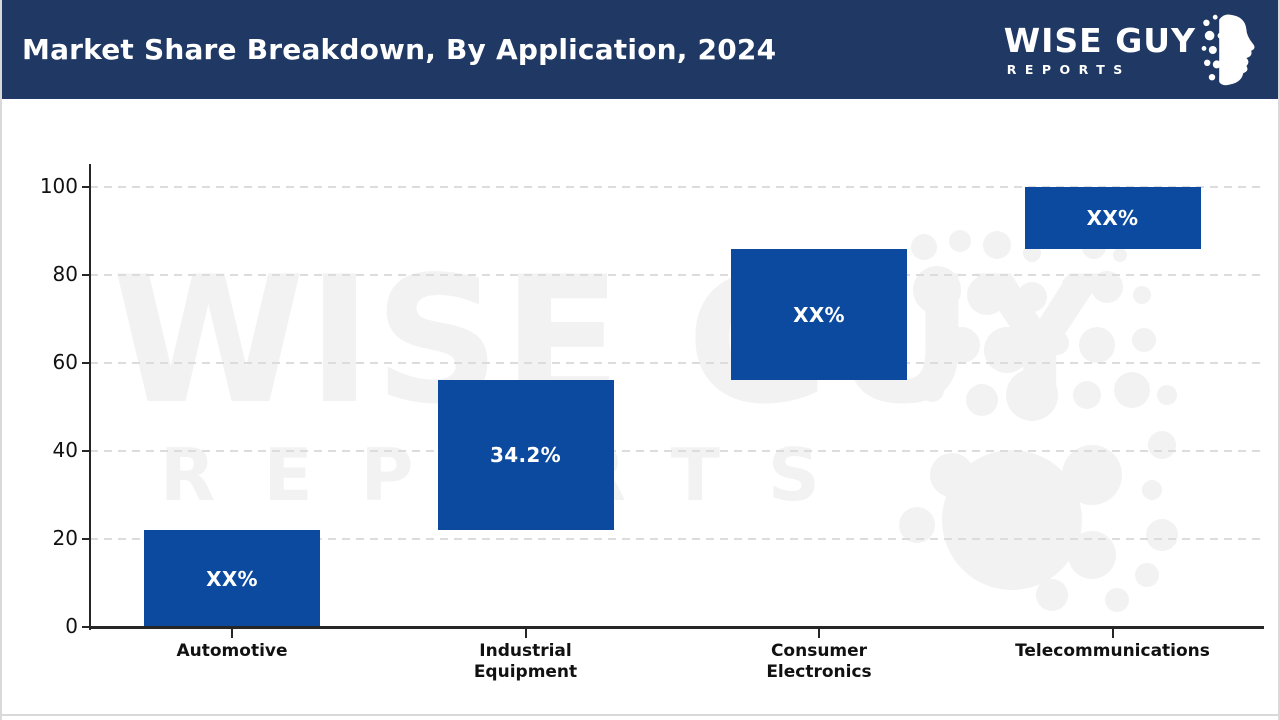 This screenshot has width=1280, height=720. I want to click on category-label-telecommunications: Telecommunications, so click(1112, 651).